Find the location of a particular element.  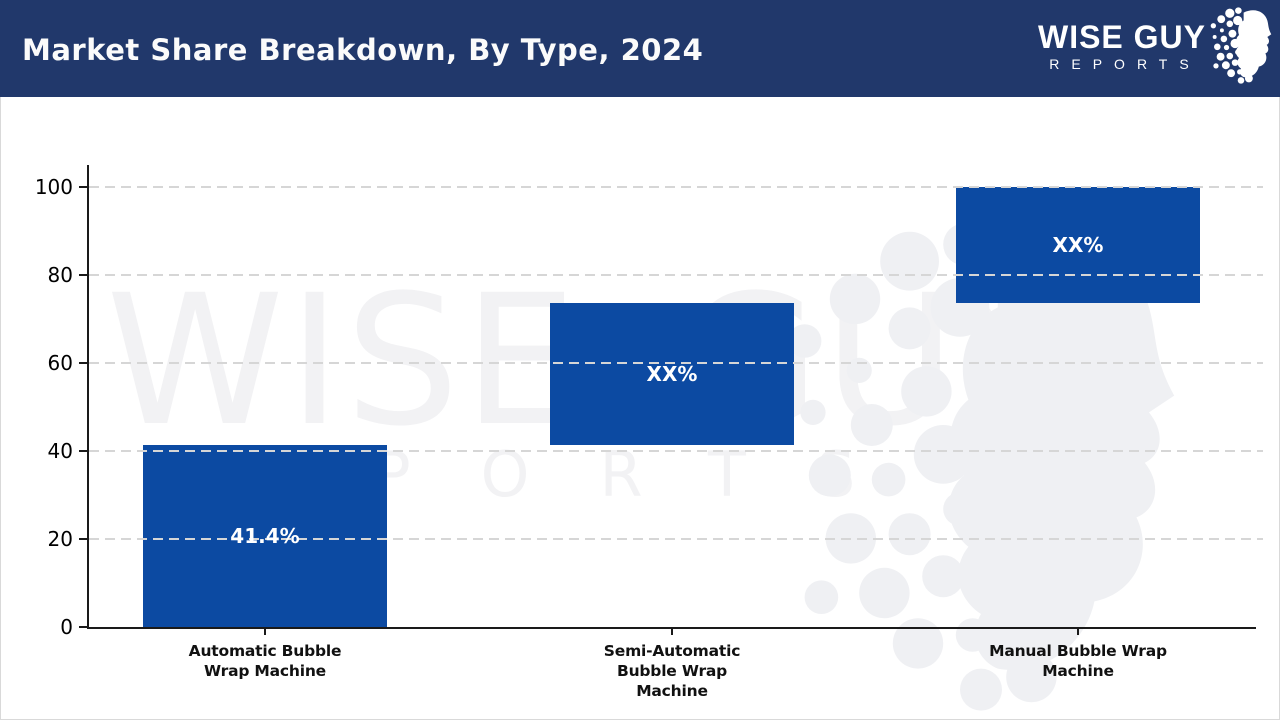

x-axis-line is located at coordinates (671, 628).